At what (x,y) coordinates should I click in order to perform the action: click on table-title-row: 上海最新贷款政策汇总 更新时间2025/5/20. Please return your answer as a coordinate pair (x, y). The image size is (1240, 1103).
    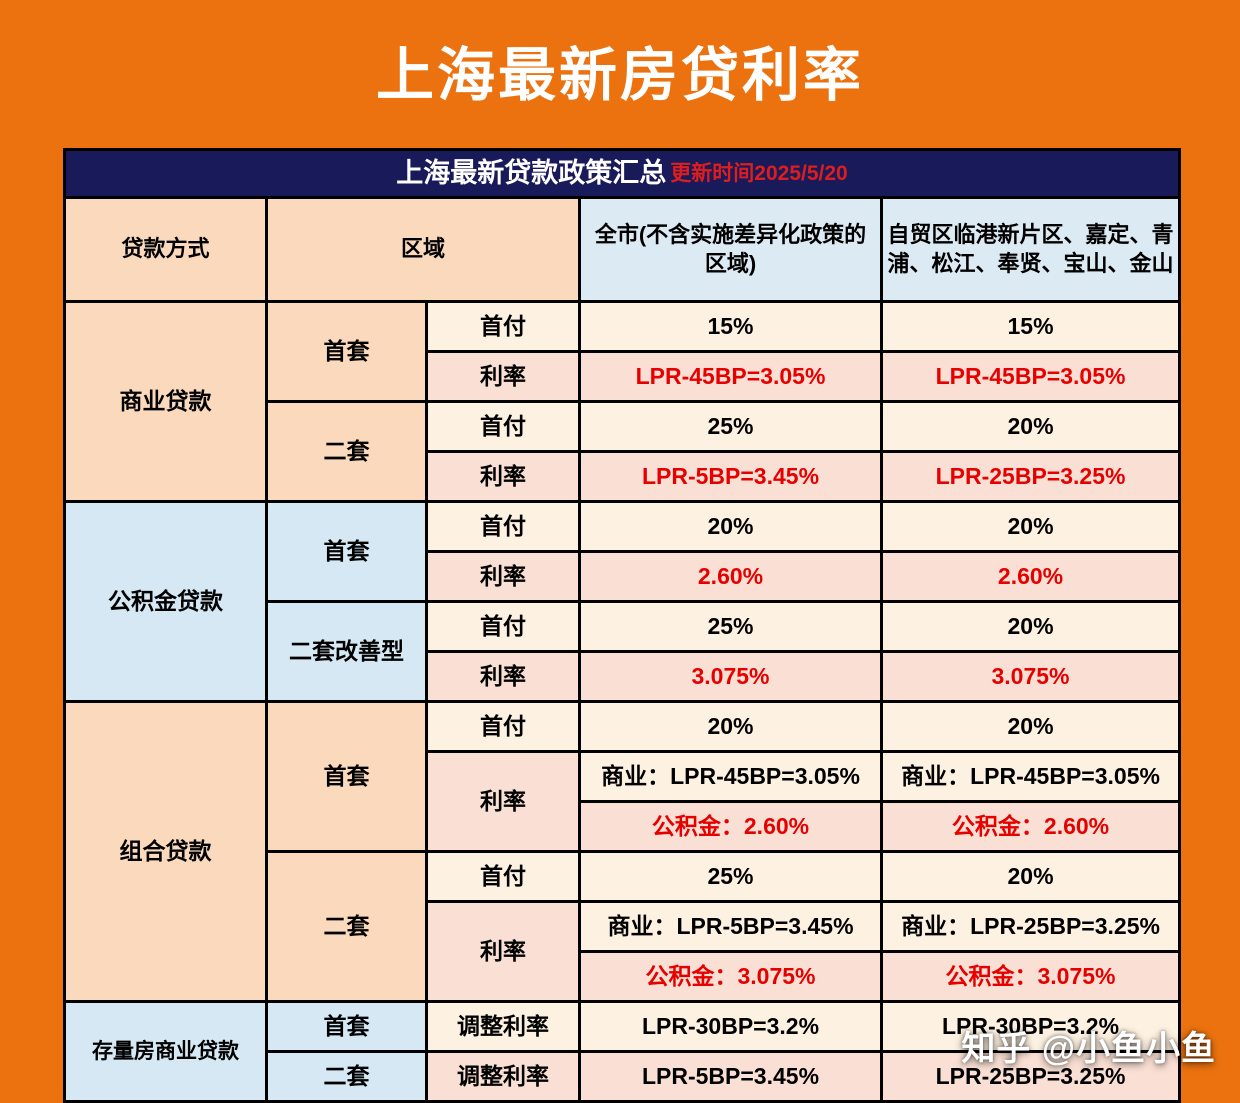
    Looking at the image, I should click on (622, 173).